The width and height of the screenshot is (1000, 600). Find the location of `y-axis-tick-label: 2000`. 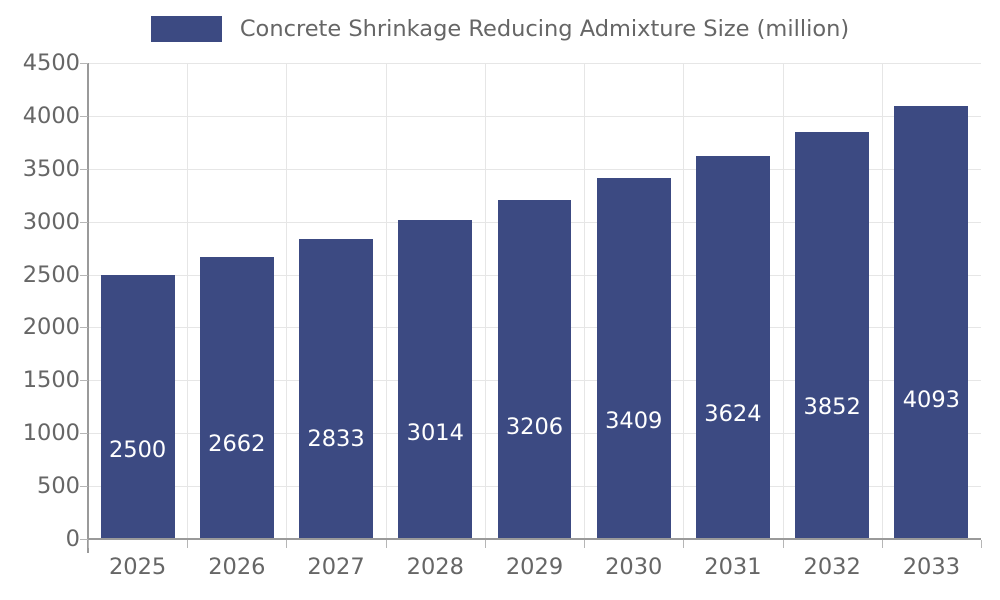

y-axis-tick-label: 2000 is located at coordinates (51, 327).